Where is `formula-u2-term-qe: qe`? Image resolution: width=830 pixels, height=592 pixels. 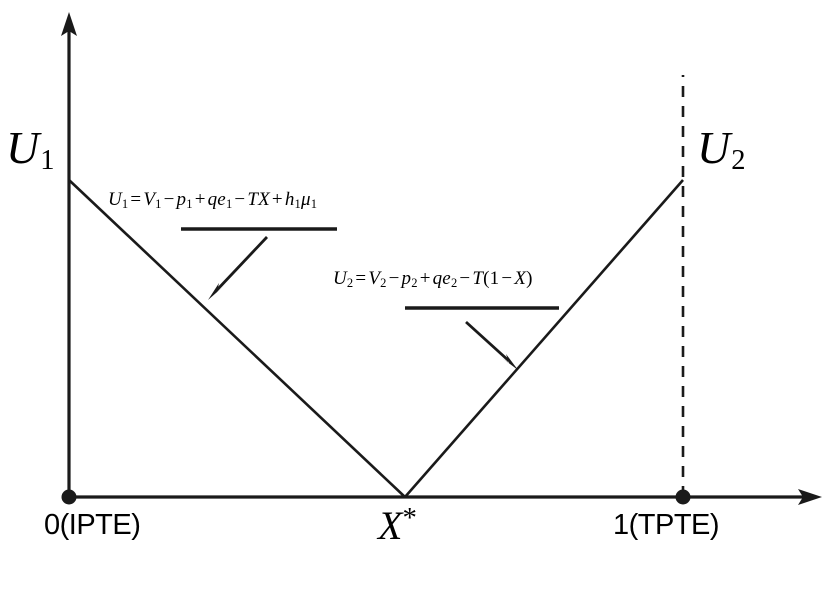
formula-u2-term-qe: qe is located at coordinates (441, 278).